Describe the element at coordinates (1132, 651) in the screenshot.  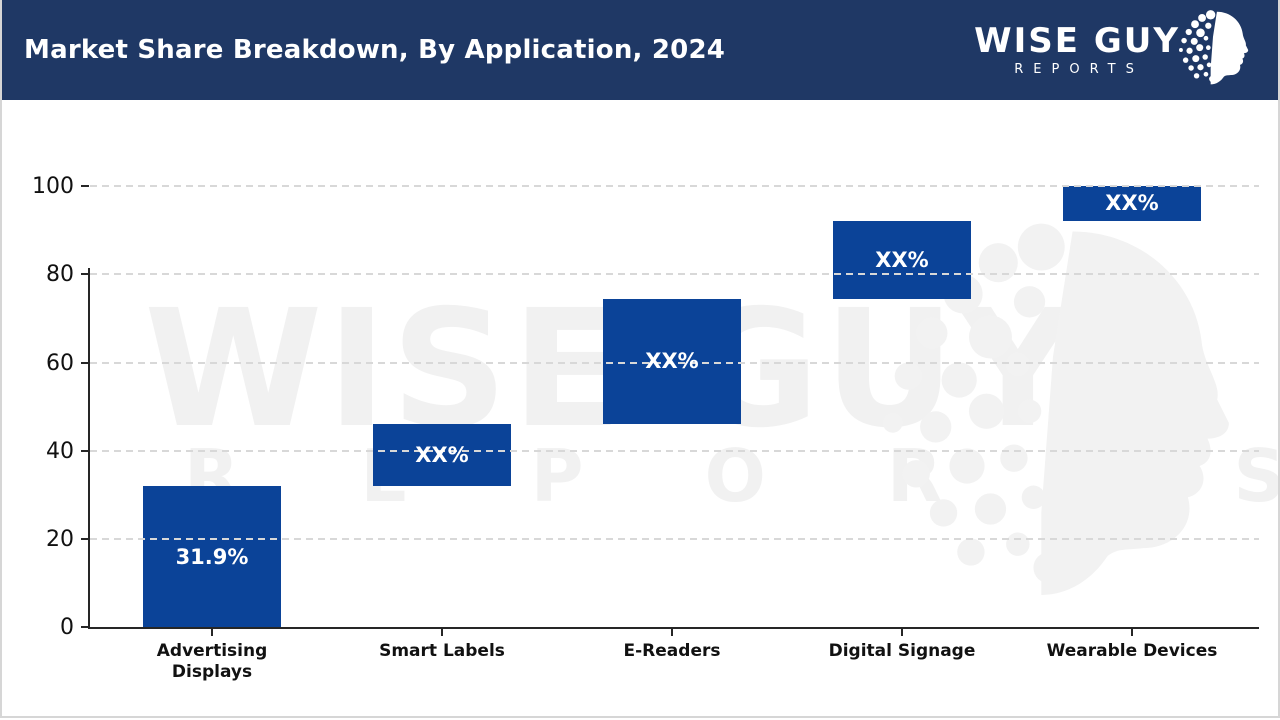
I see `x-category-label: Wearable Devices` at that location.